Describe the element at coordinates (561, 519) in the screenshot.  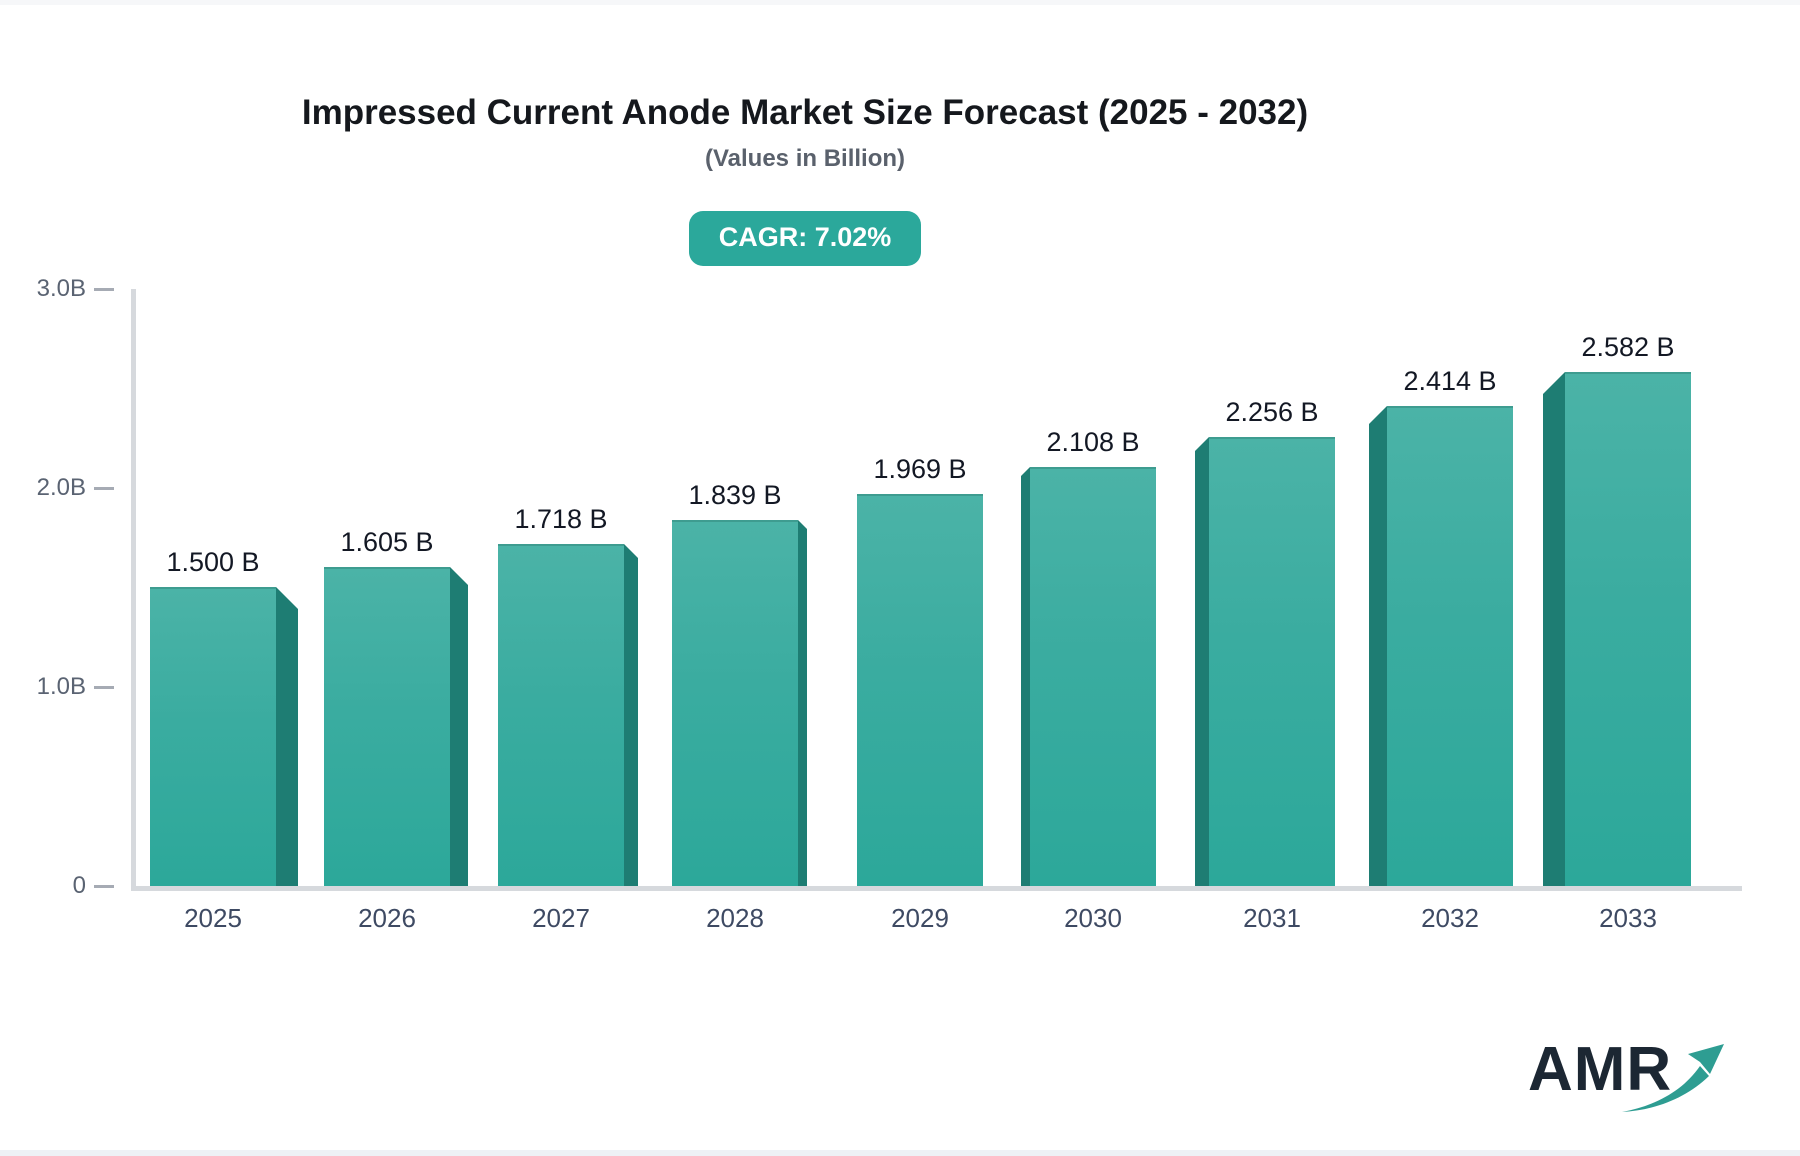
I see `bar-value-label: 1.718 B` at that location.